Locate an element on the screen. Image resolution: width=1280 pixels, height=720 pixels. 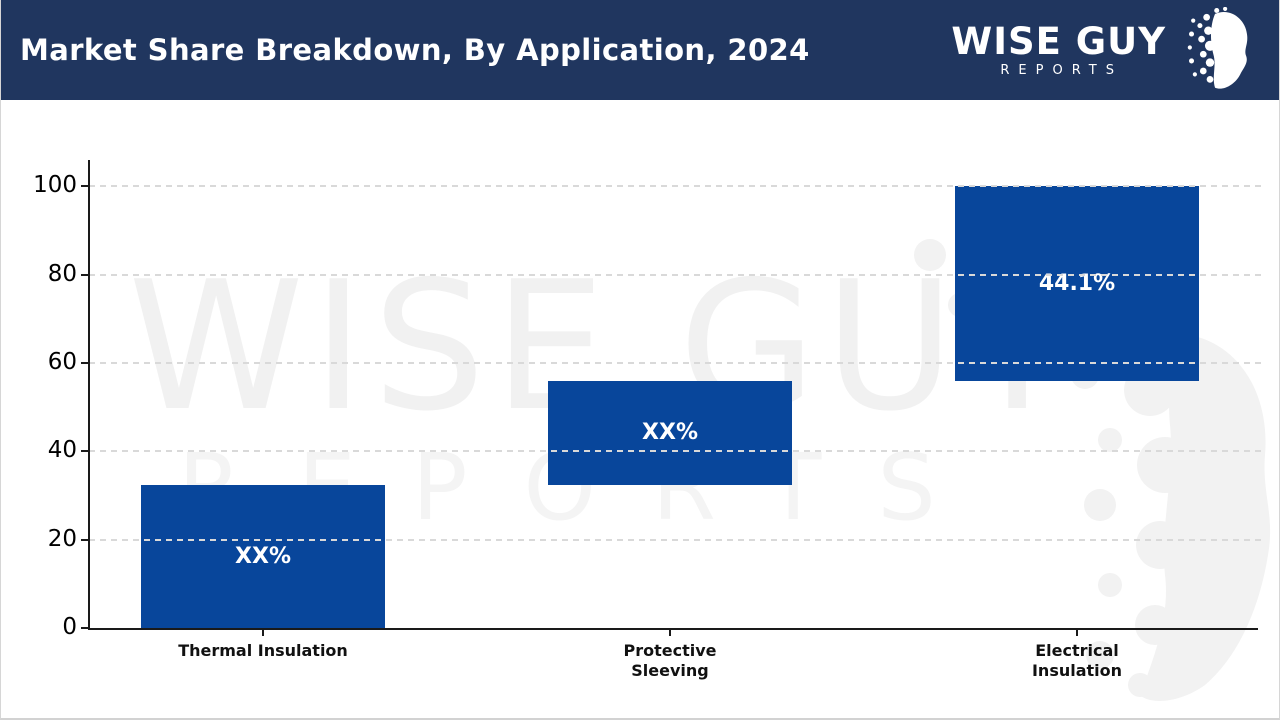
y-tick-label: 60 is located at coordinates (62, 362).